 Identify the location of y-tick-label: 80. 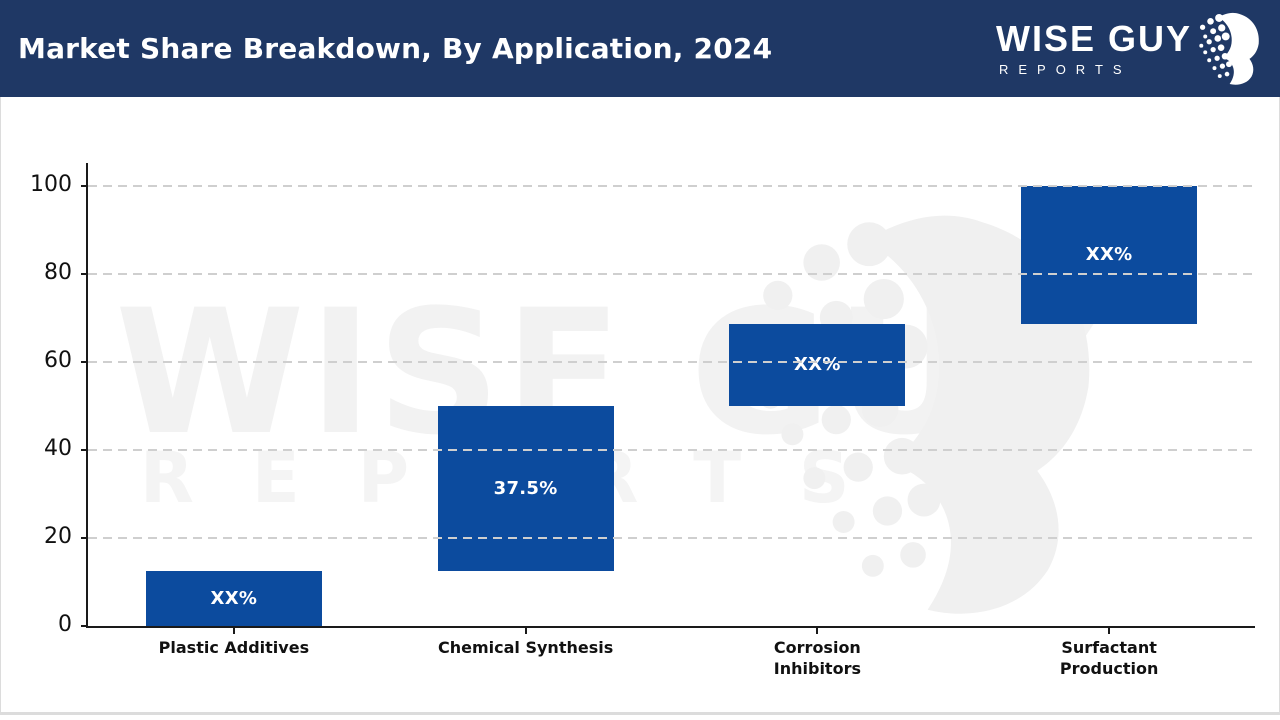
(58, 272).